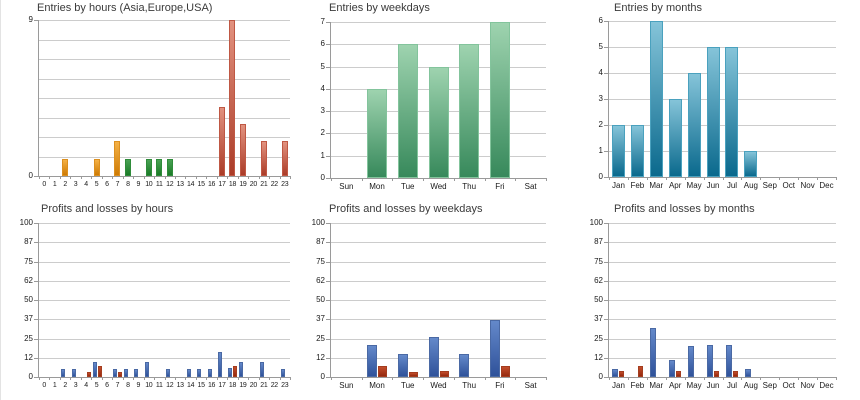 Image resolution: width=860 pixels, height=400 pixels. I want to click on x-tick-label: 18, so click(232, 385).